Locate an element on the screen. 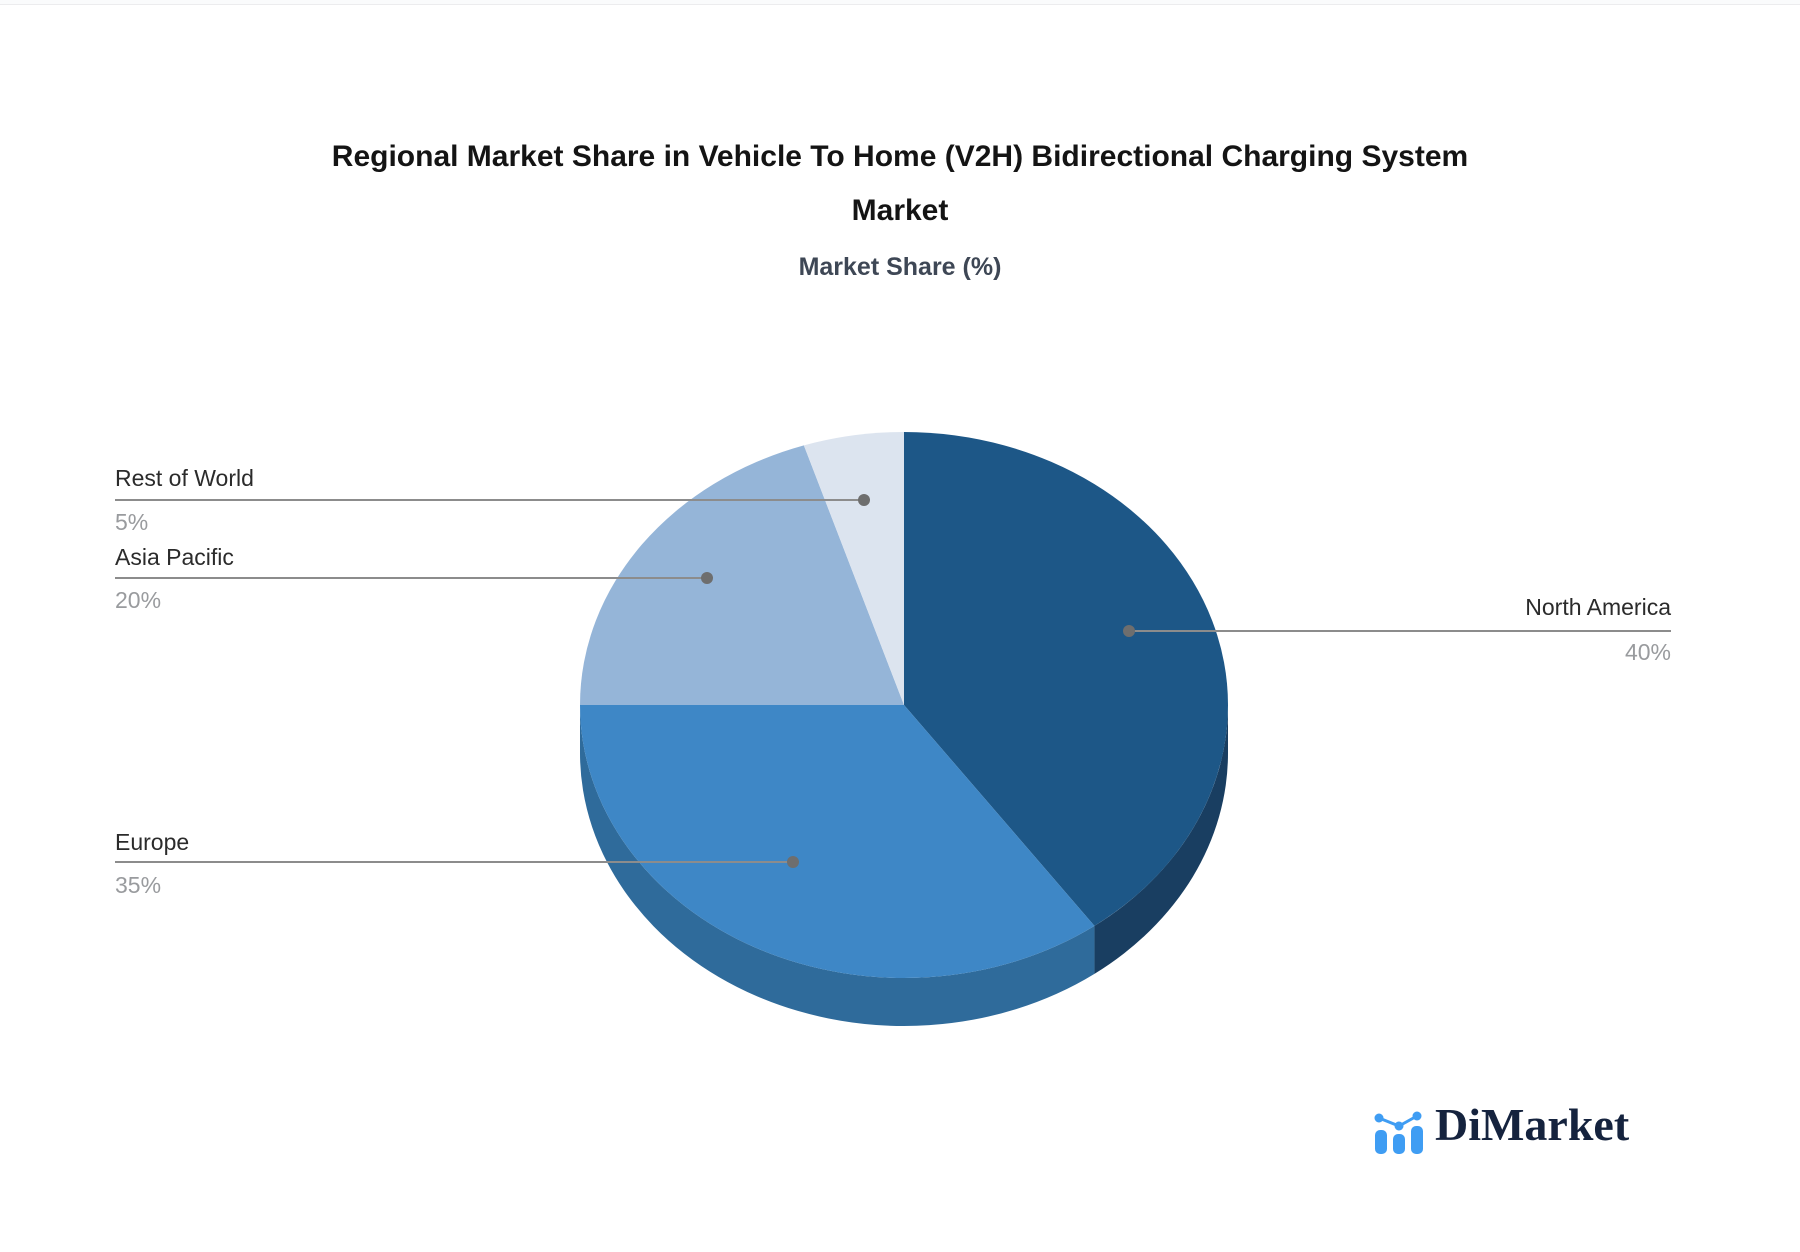 The height and width of the screenshot is (1252, 1800). leader-line-asia-pacific is located at coordinates (411, 578).